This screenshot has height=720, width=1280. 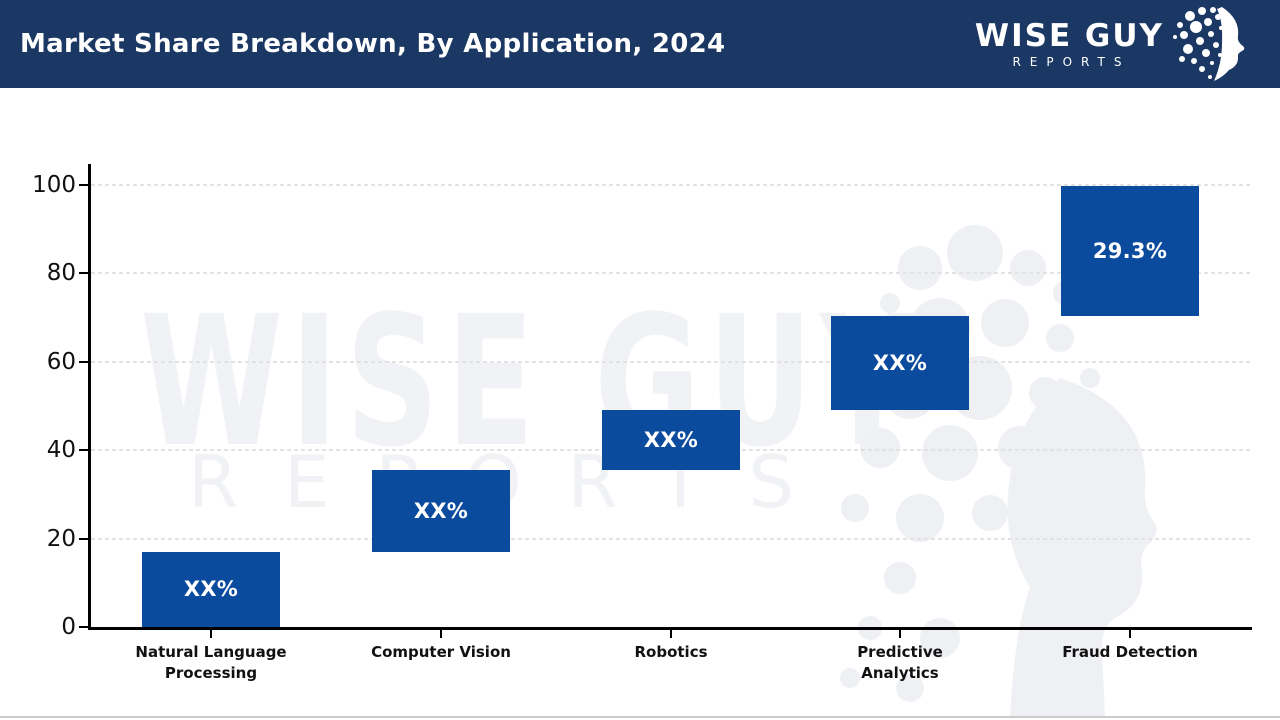 I want to click on y-tick-label: 60, so click(x=61, y=361).